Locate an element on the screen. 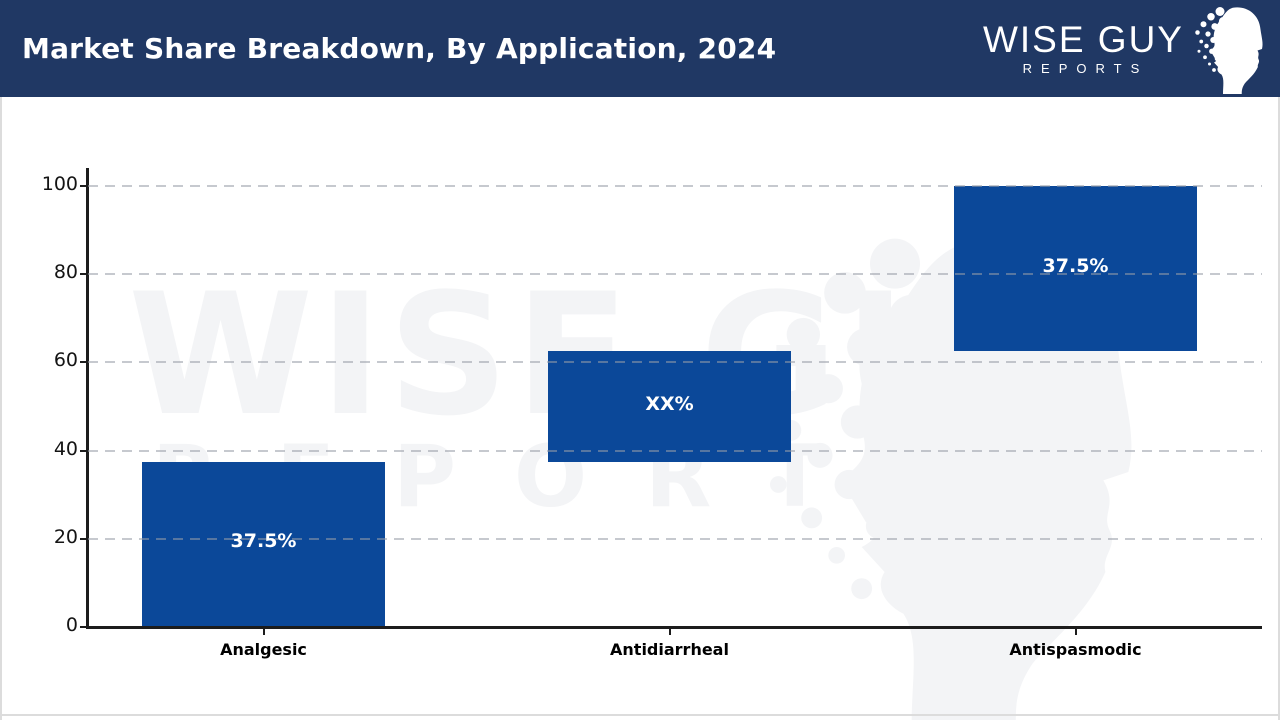 The height and width of the screenshot is (720, 1280). x-axis-category-label: Antispasmodic is located at coordinates (1075, 649).